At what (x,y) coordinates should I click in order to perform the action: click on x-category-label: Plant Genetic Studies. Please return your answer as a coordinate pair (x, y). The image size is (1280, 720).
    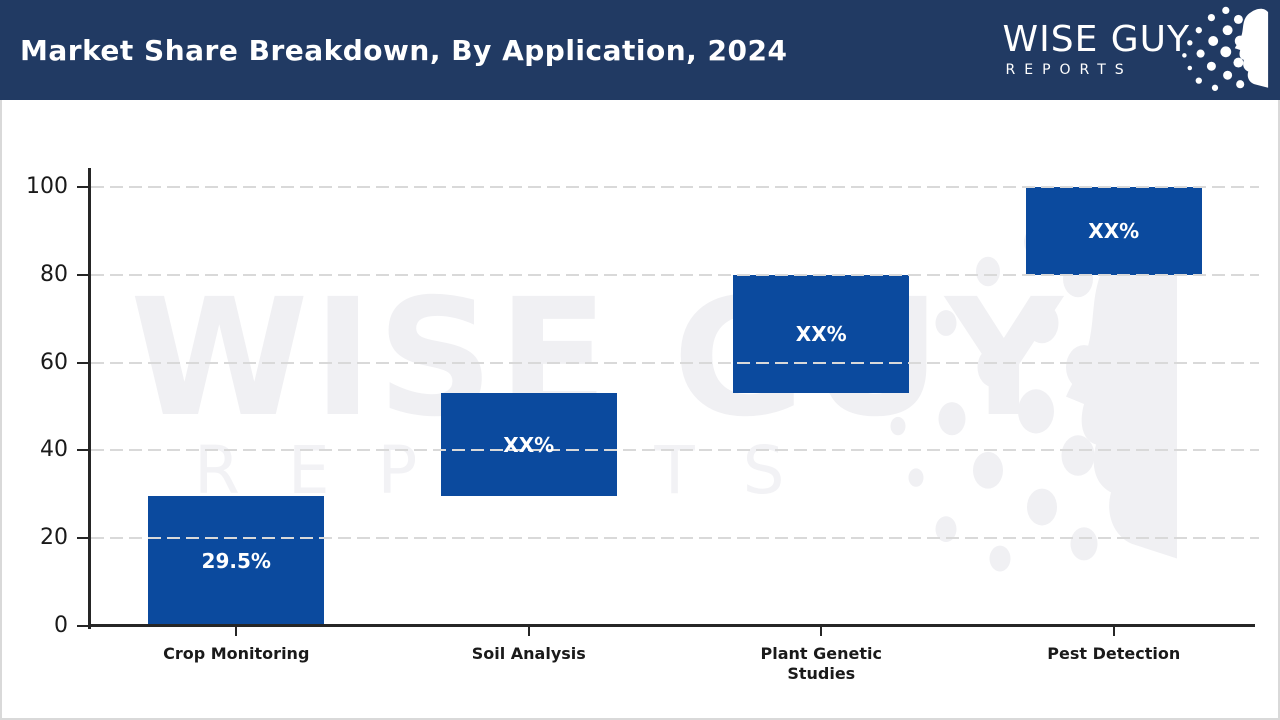
    Looking at the image, I should click on (821, 663).